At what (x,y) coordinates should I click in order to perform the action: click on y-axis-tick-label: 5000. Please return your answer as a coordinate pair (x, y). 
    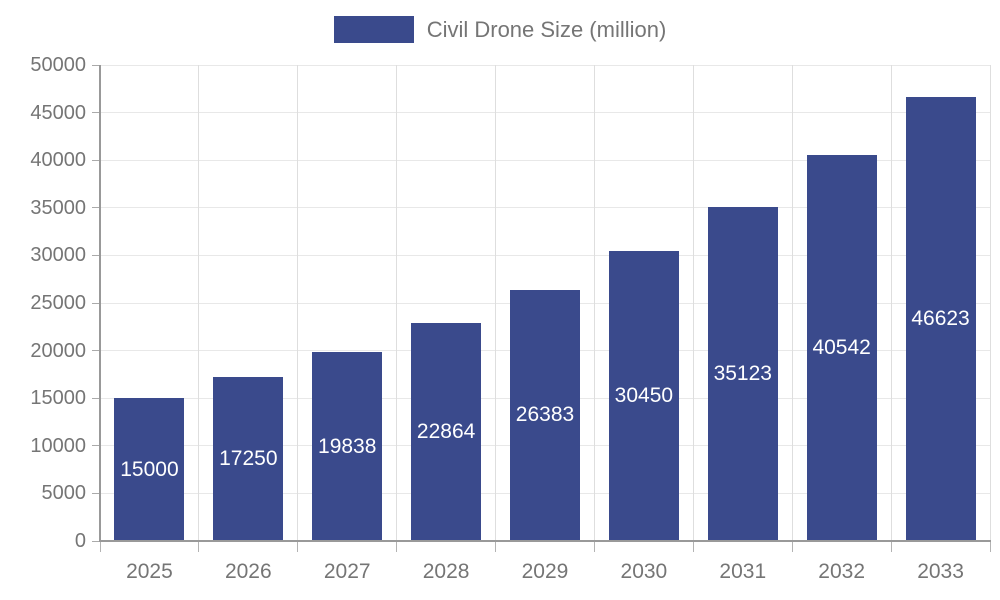
    Looking at the image, I should click on (64, 493).